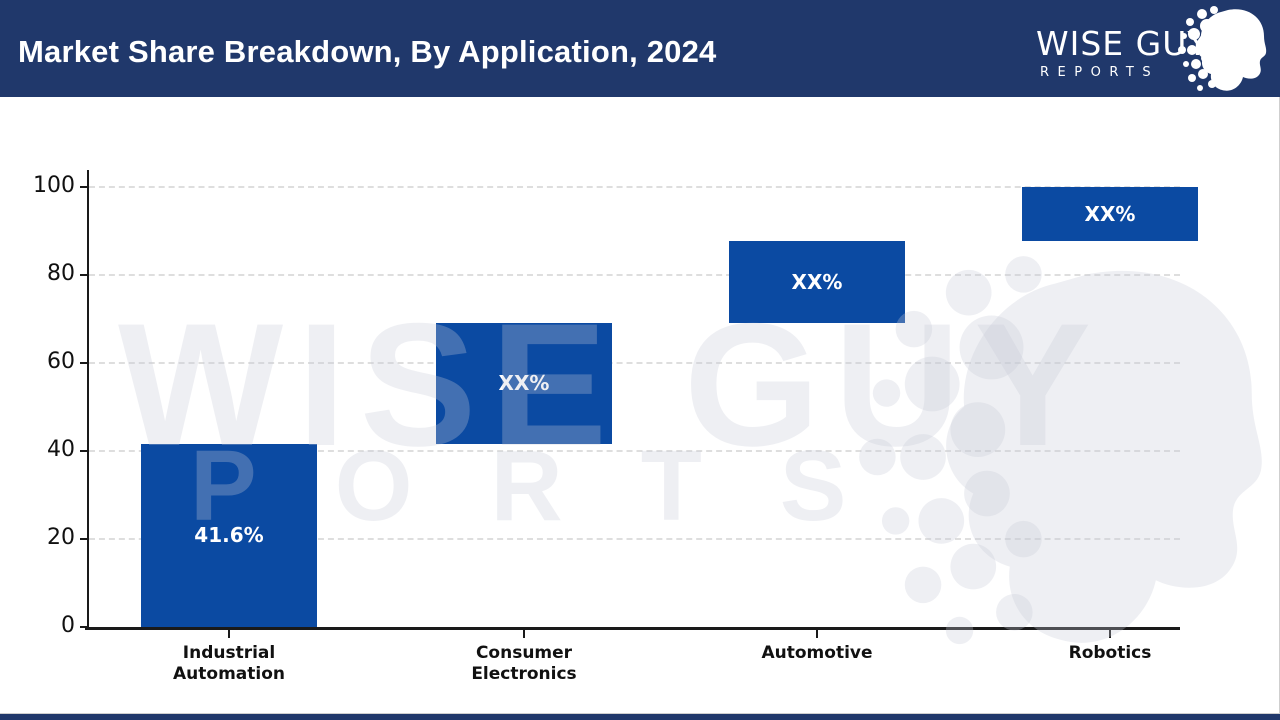 Image resolution: width=1280 pixels, height=720 pixels. What do you see at coordinates (61, 449) in the screenshot?
I see `y-tick-label: 40` at bounding box center [61, 449].